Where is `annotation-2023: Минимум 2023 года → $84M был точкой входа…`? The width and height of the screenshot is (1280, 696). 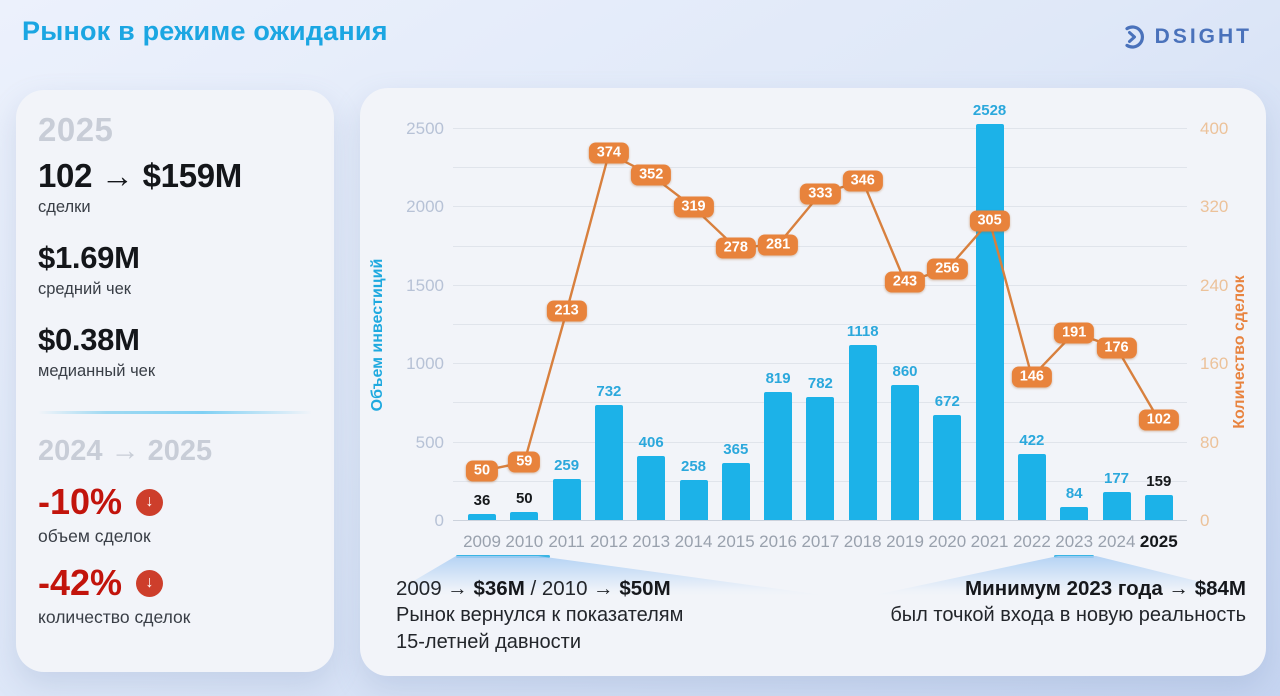
annotation-2023: Минимум 2023 года → $84M был точкой входа… is located at coordinates (1068, 602).